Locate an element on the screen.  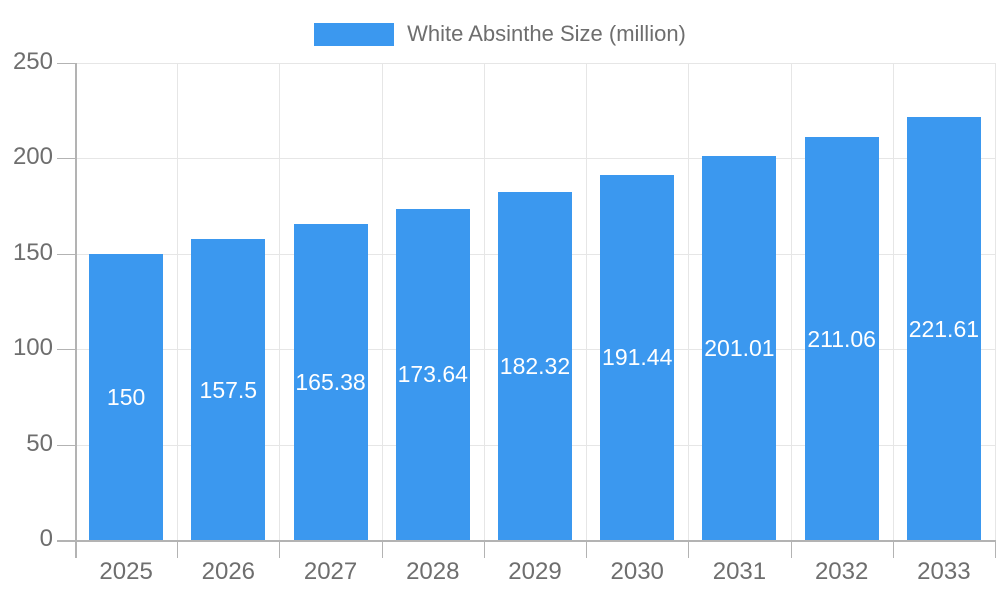
bar-value-label: 191.44 is located at coordinates (637, 357).